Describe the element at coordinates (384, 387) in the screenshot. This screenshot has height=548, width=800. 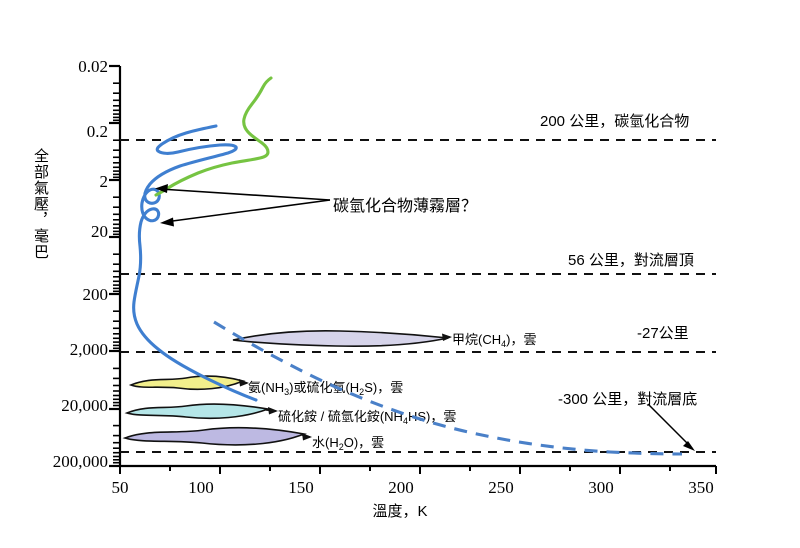
I see `cloud-label-ammonia-text-c: S)，雲` at that location.